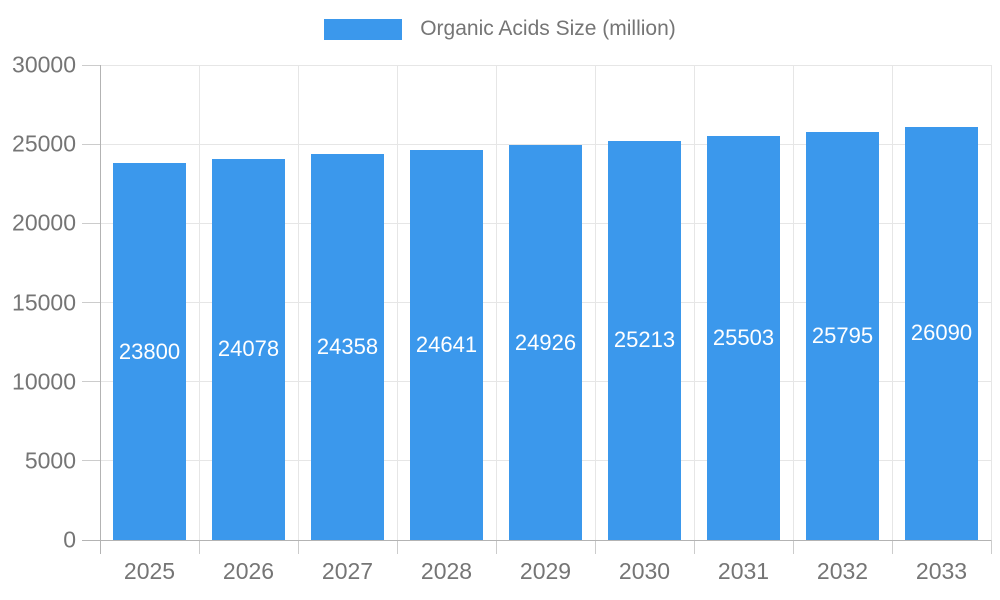 The width and height of the screenshot is (1000, 600). I want to click on bar-value-label: 26090, so click(941, 333).